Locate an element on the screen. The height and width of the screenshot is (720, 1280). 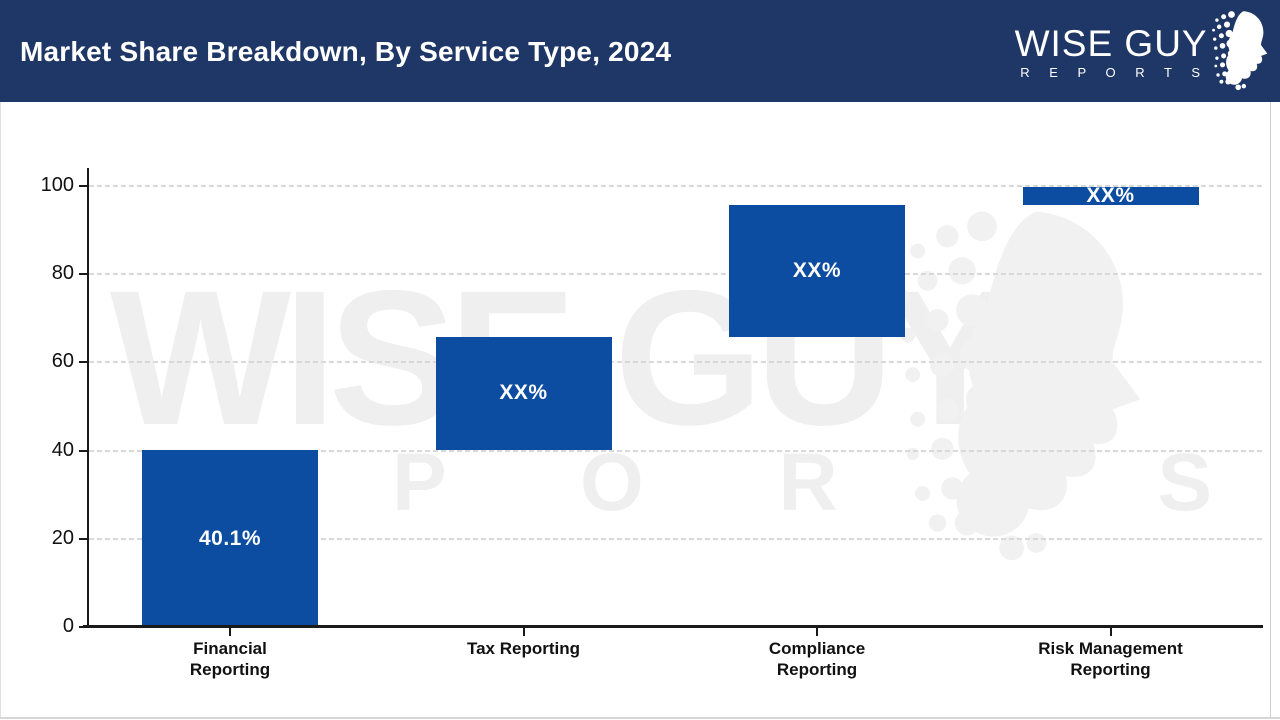
frame-edge-bottom is located at coordinates (640, 718).